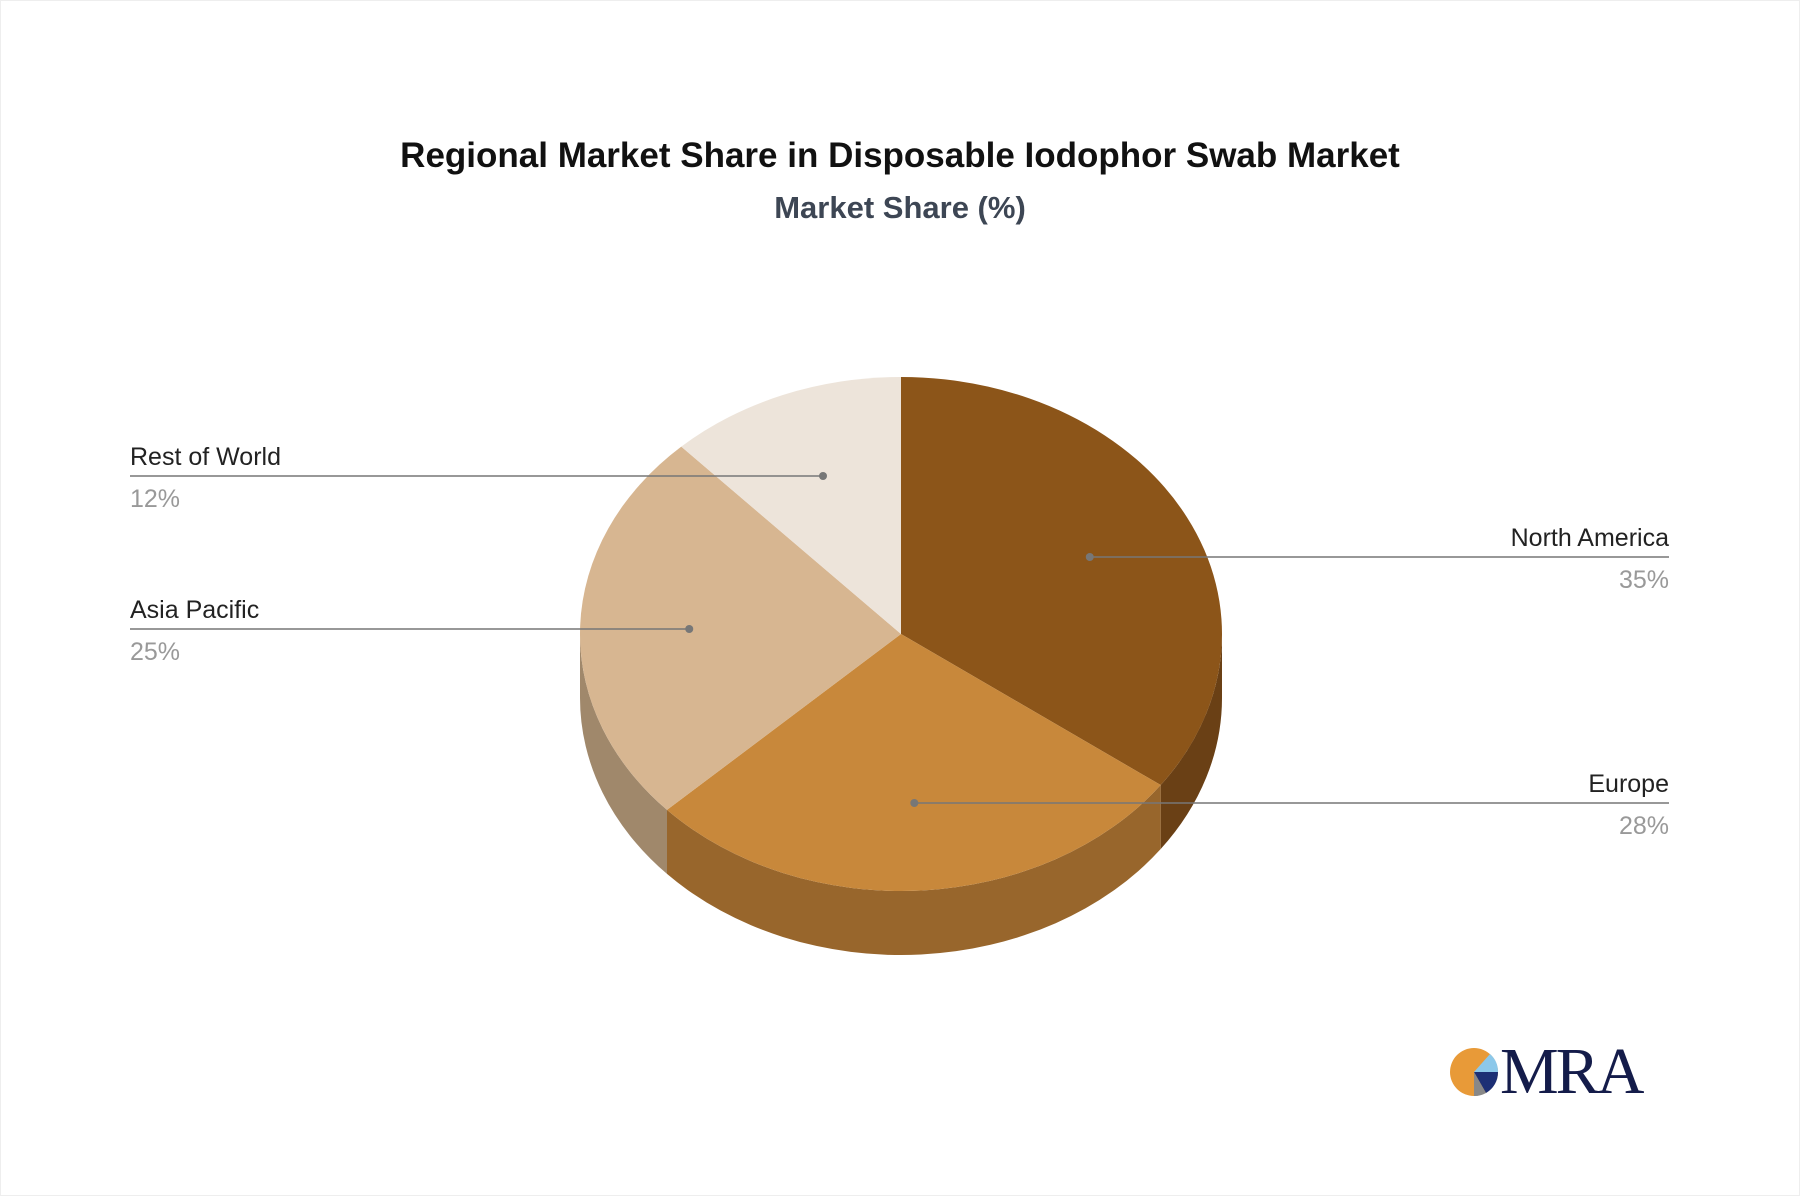 This screenshot has width=1800, height=1196. Describe the element at coordinates (914, 762) in the screenshot. I see `pie-slice-europe` at that location.